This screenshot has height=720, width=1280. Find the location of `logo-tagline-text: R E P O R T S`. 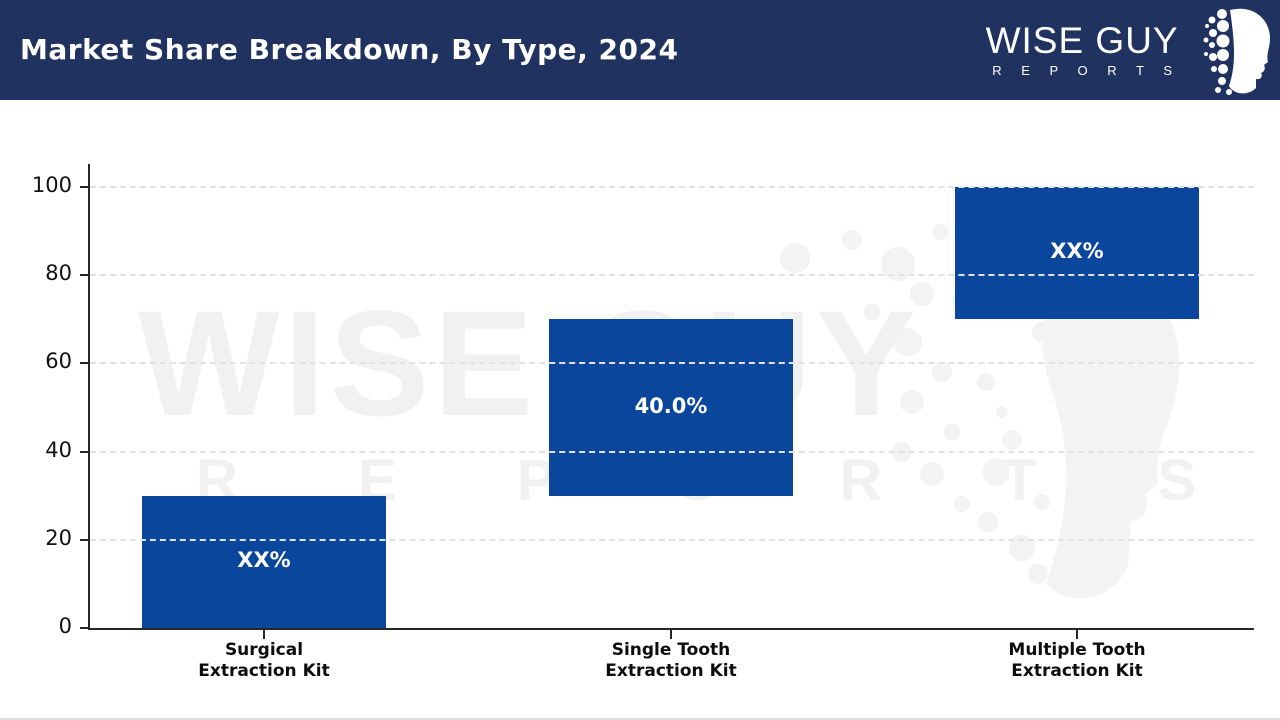

logo-tagline-text: R E P O R T S is located at coordinates (1086, 71).